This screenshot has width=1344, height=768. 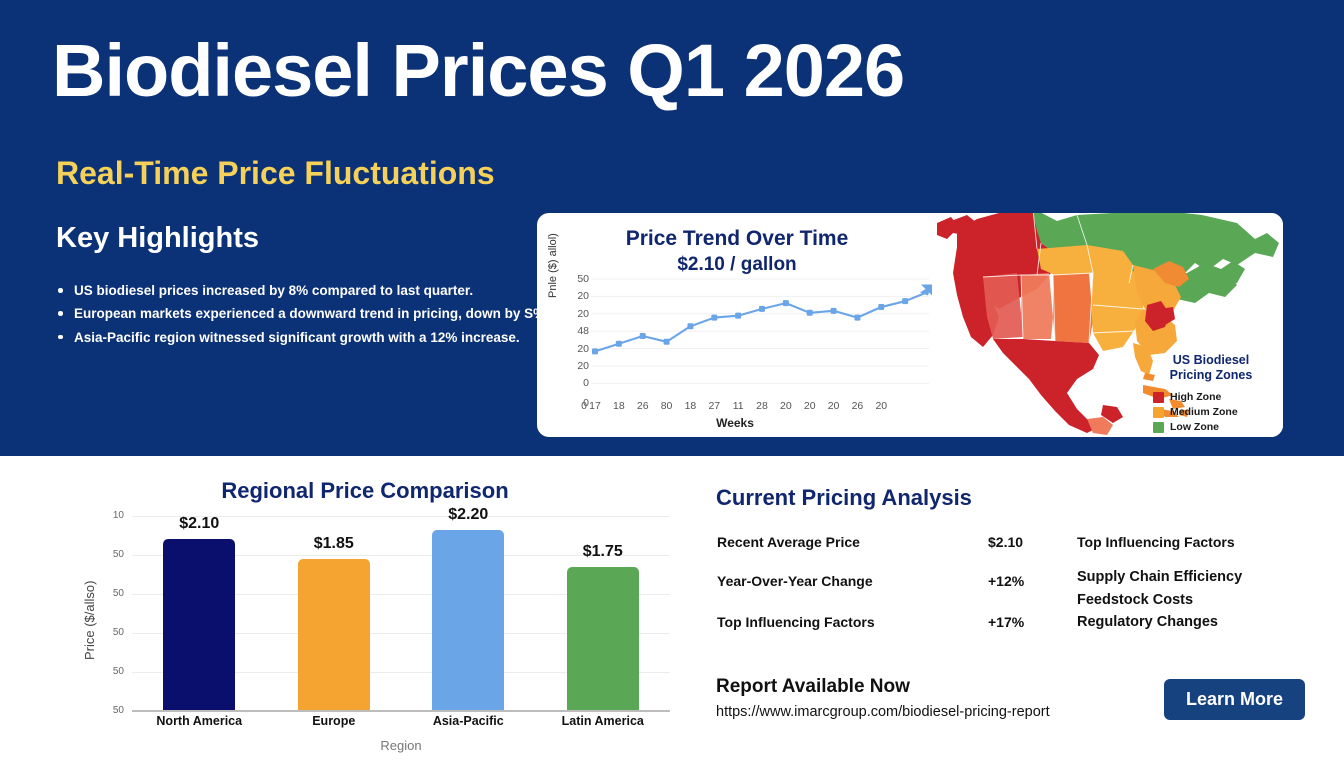 I want to click on analysis-row-label: Recent Average Price, so click(x=788, y=542).